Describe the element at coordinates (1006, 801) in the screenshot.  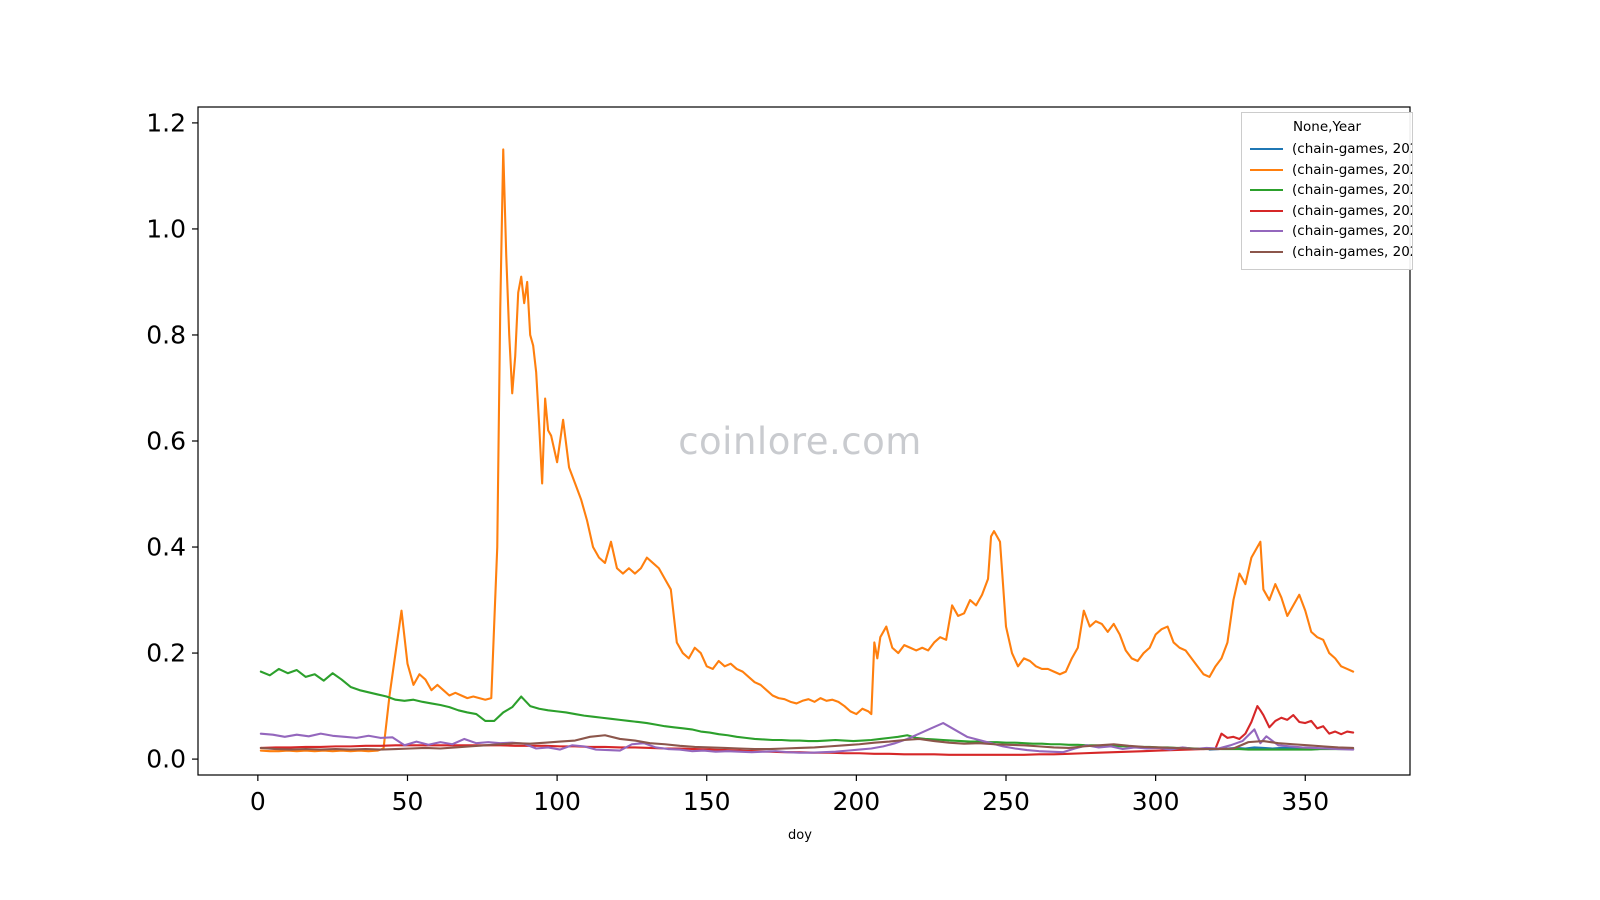
I see `x-tick-label: 250` at that location.